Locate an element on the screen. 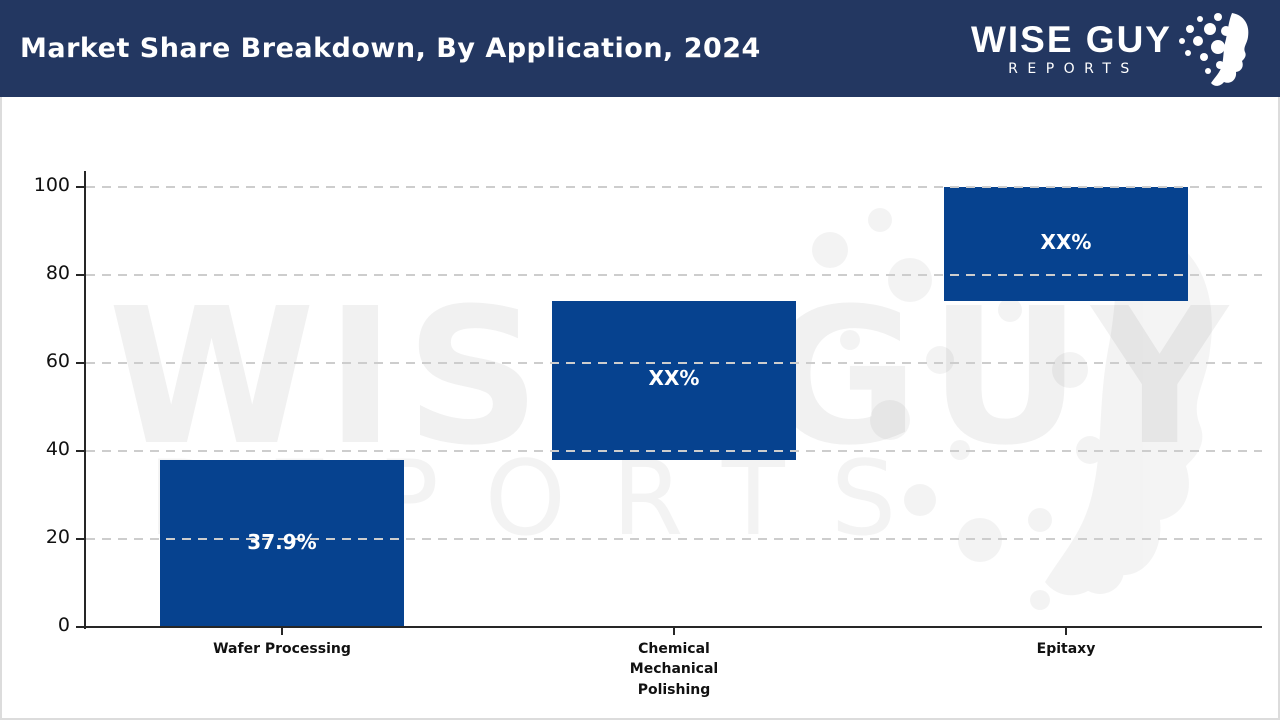  y-axis-spine is located at coordinates (85, 400).